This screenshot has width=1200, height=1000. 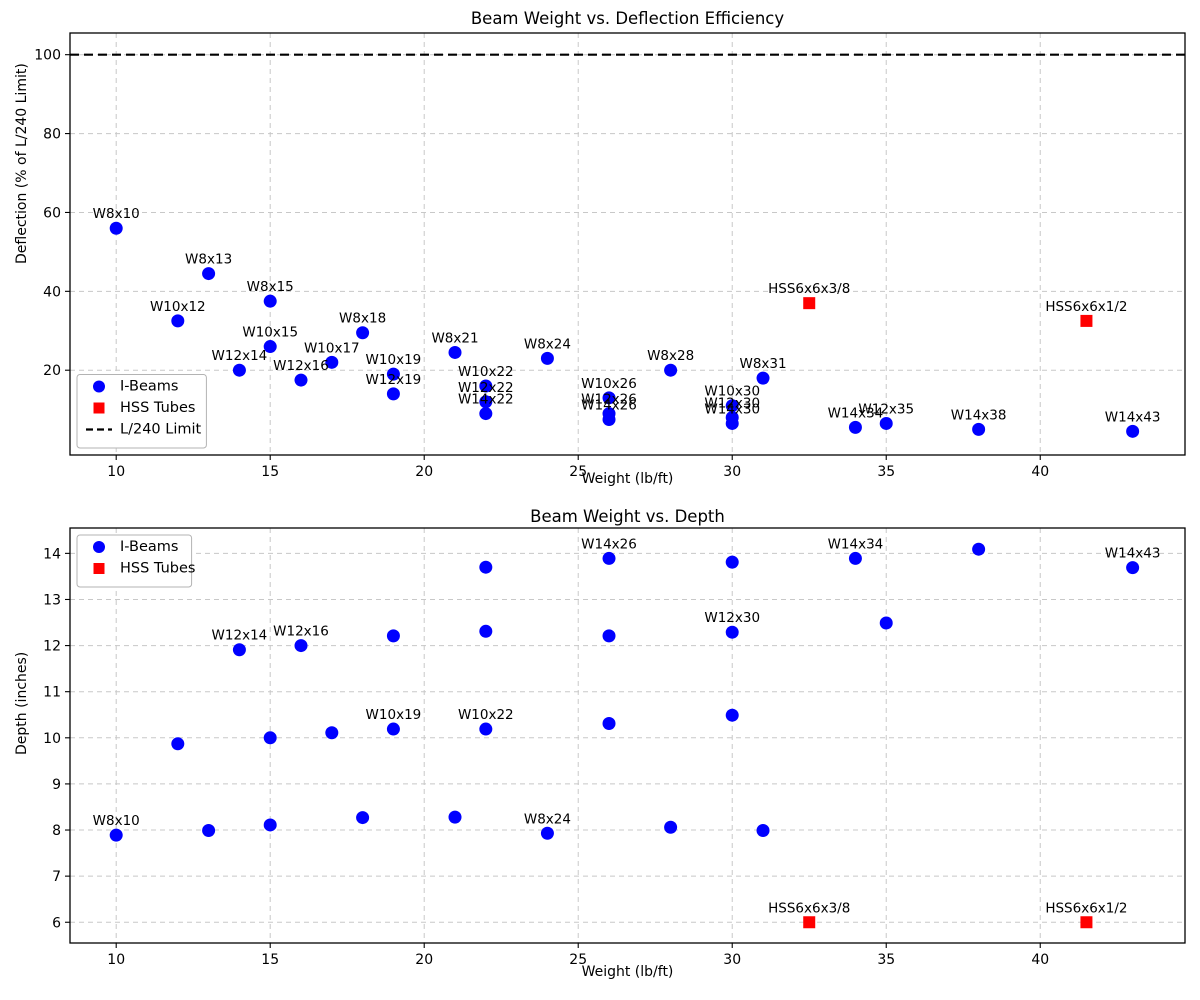 I want to click on legend-box, so click(x=134, y=561).